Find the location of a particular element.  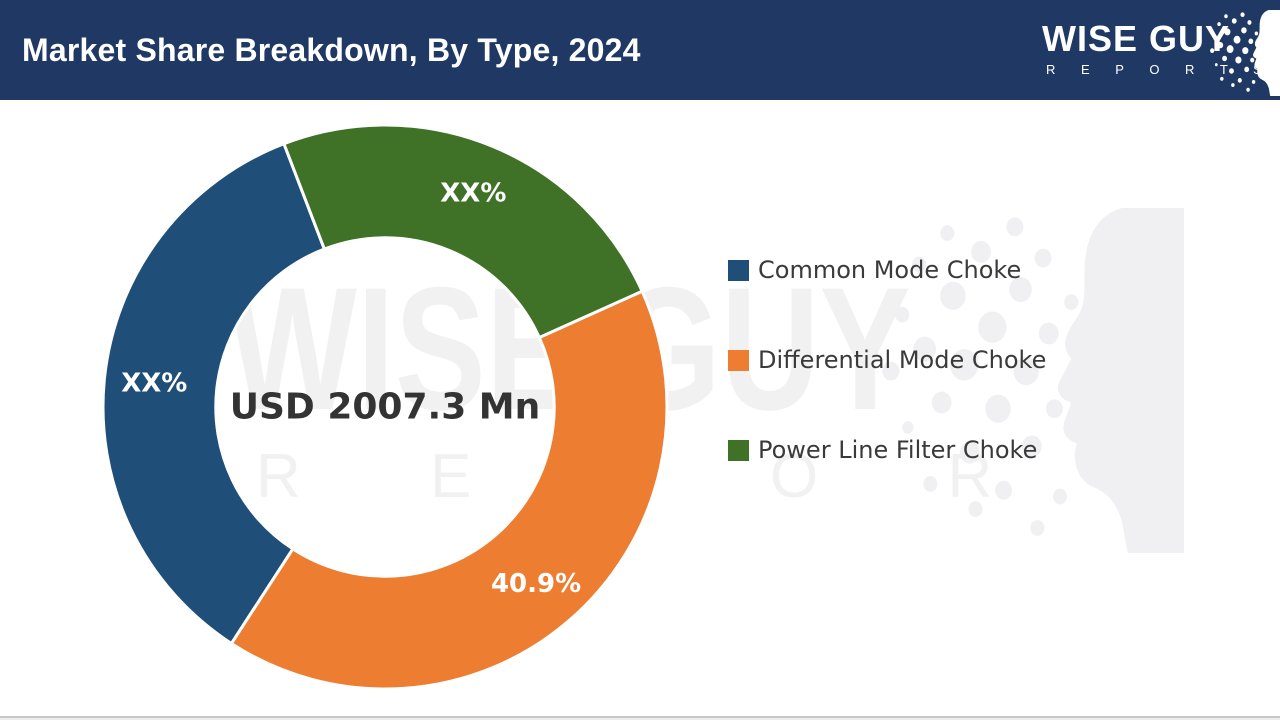

donut-center-value: USD 2007.3 Mn is located at coordinates (385, 407).